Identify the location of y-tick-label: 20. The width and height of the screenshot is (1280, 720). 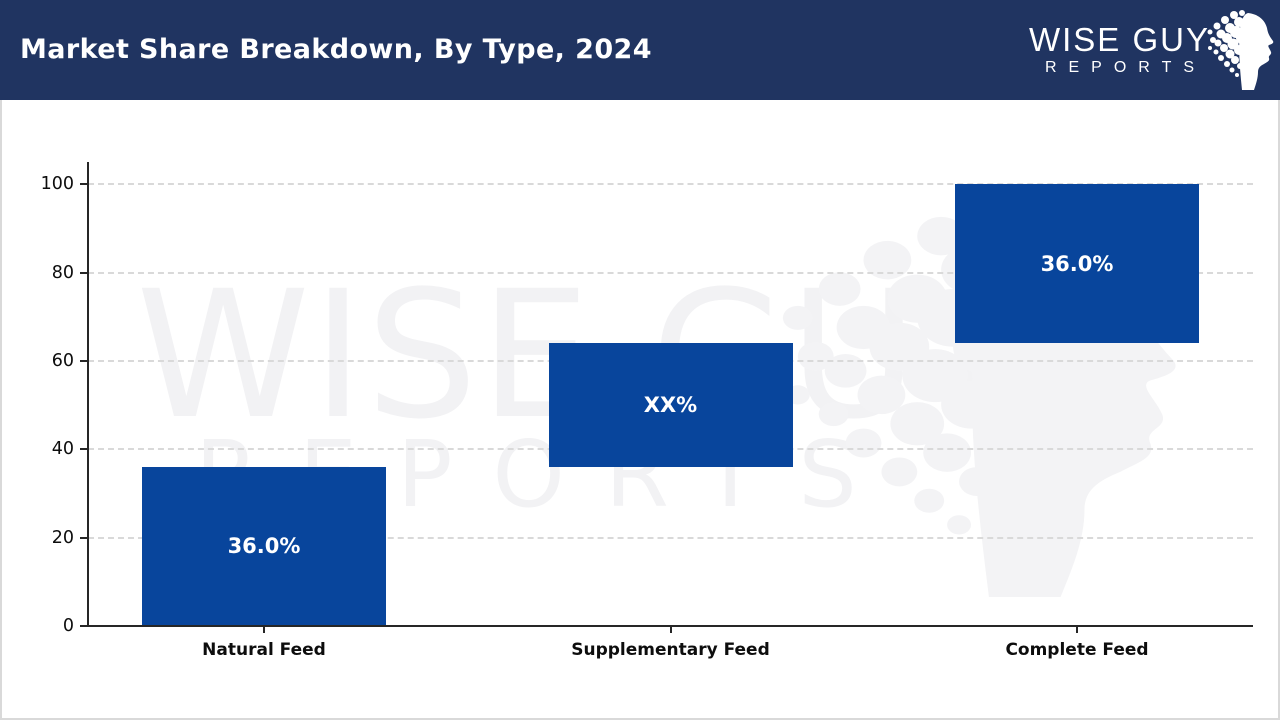
(62, 537).